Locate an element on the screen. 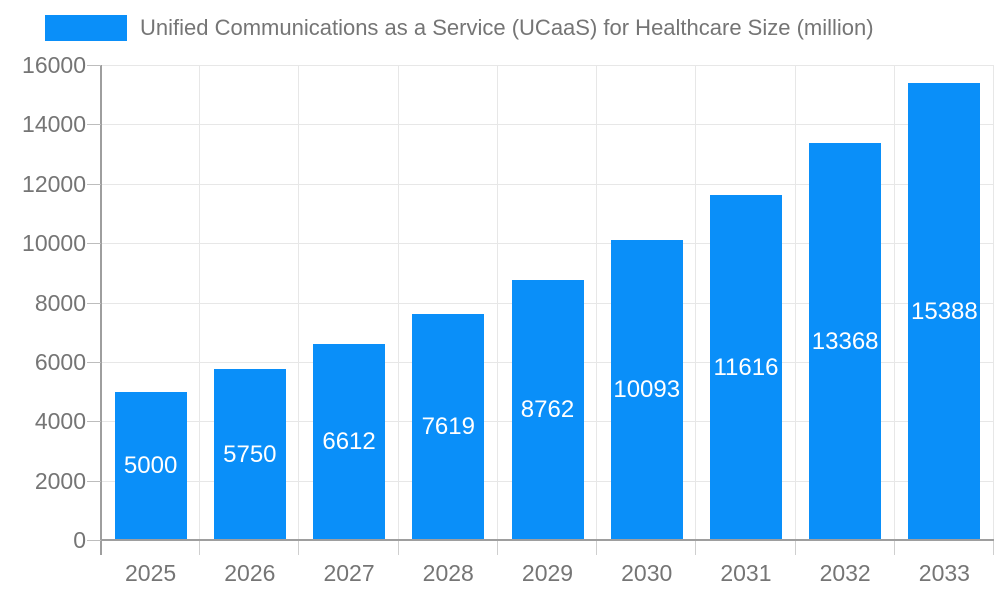  bar-value-label: 7619 is located at coordinates (448, 426).